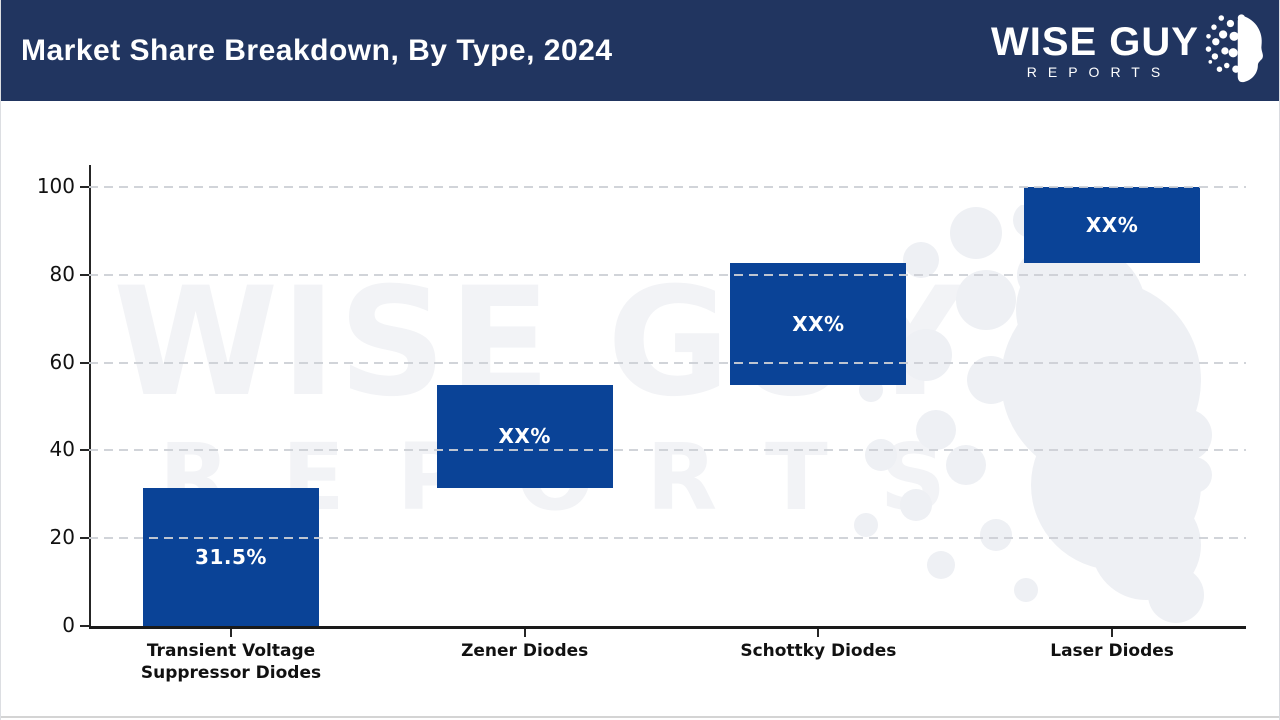 This screenshot has width=1280, height=720. I want to click on y-tick-label-80: 80, so click(62, 273).